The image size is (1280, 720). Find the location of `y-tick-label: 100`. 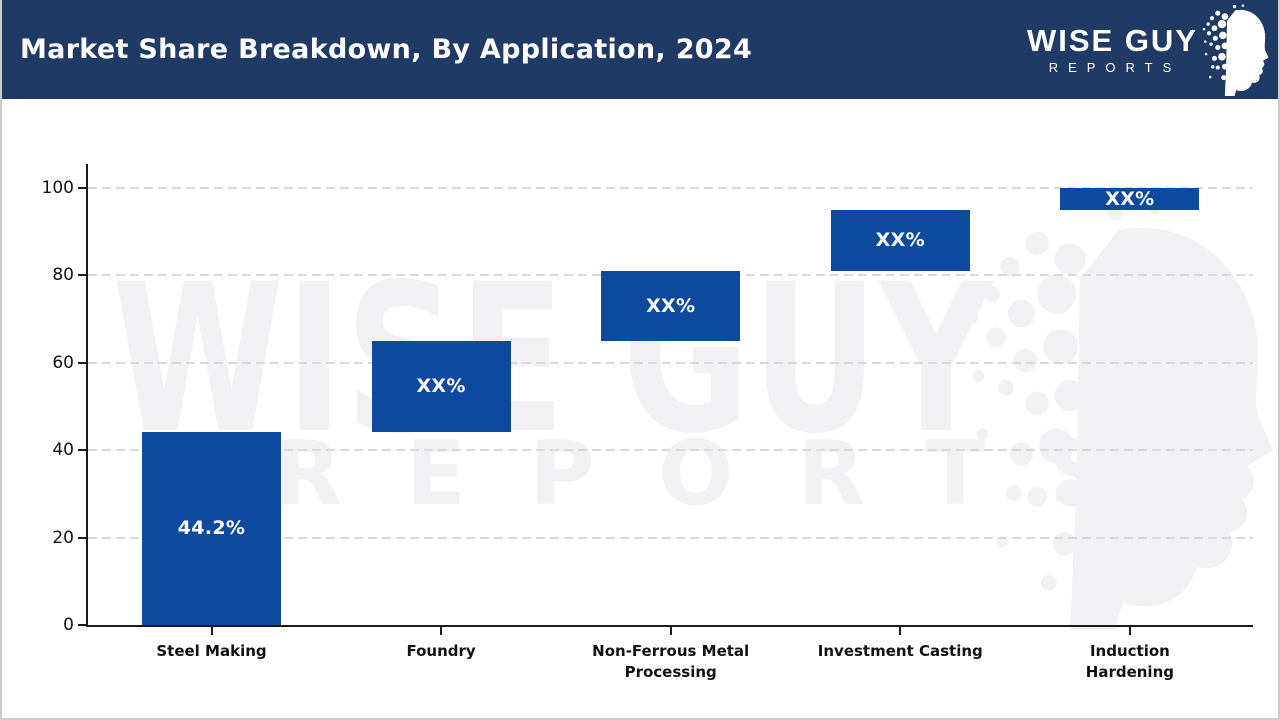

y-tick-label: 100 is located at coordinates (57, 188).